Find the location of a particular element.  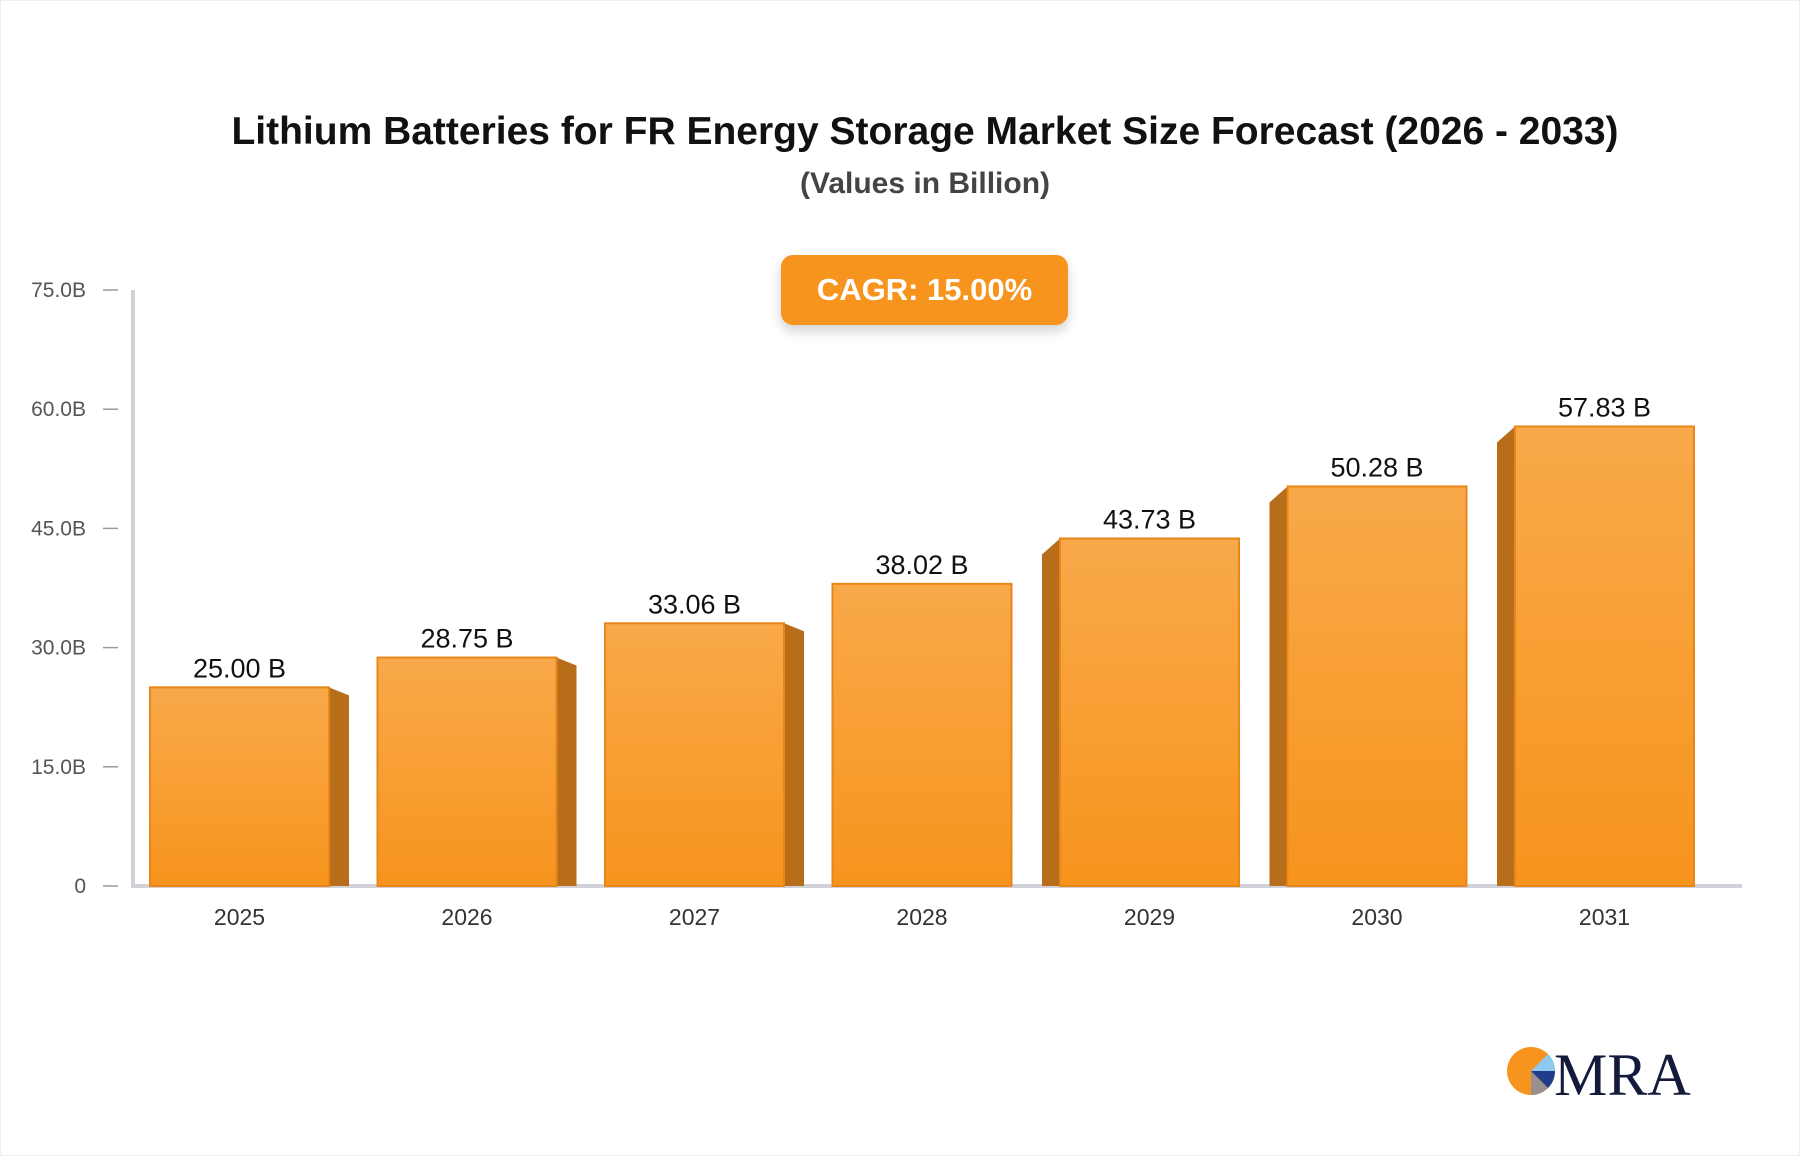

bar-2028 is located at coordinates (922, 734).